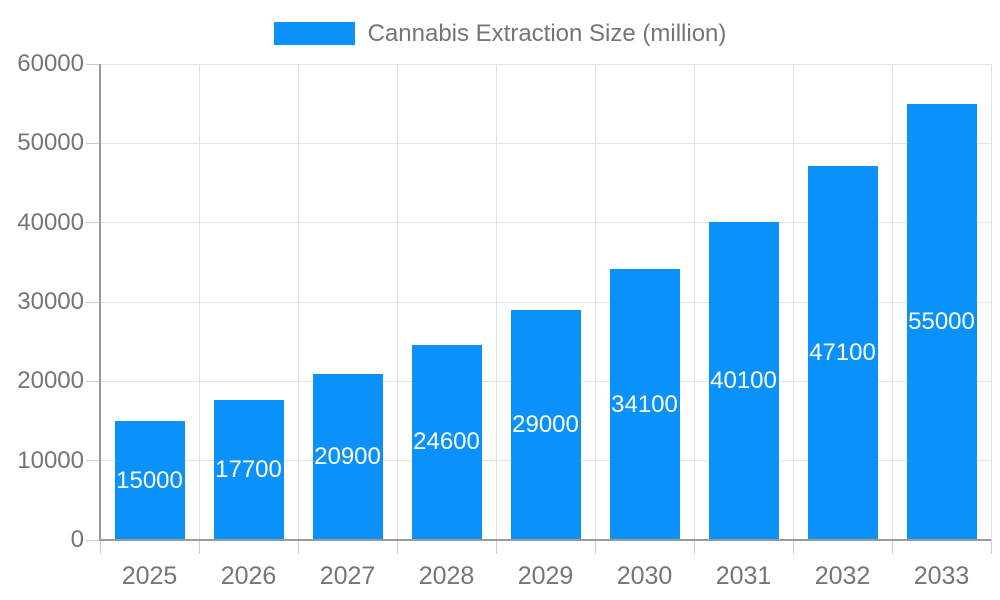  What do you see at coordinates (77, 539) in the screenshot?
I see `y-axis-tick-label: 0` at bounding box center [77, 539].